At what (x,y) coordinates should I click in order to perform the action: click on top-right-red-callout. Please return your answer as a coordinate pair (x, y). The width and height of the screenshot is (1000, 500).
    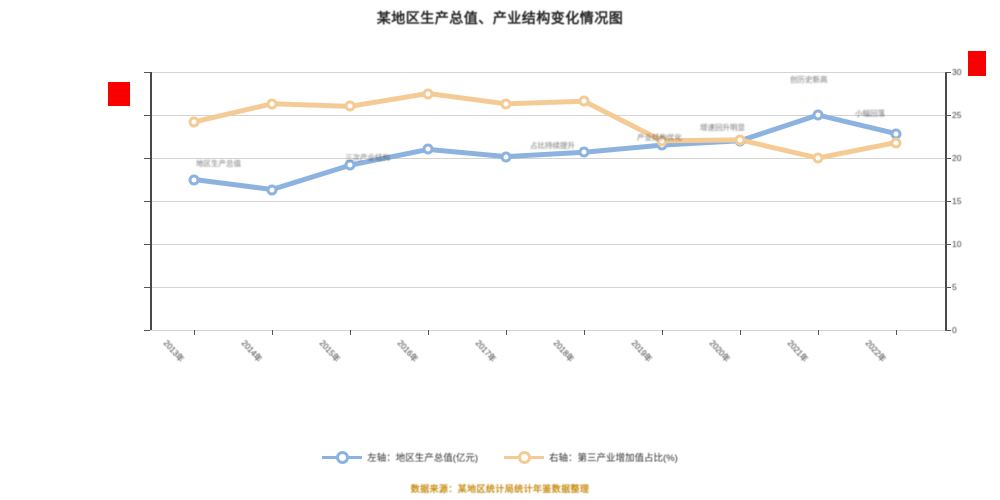
    Looking at the image, I should click on (977, 63).